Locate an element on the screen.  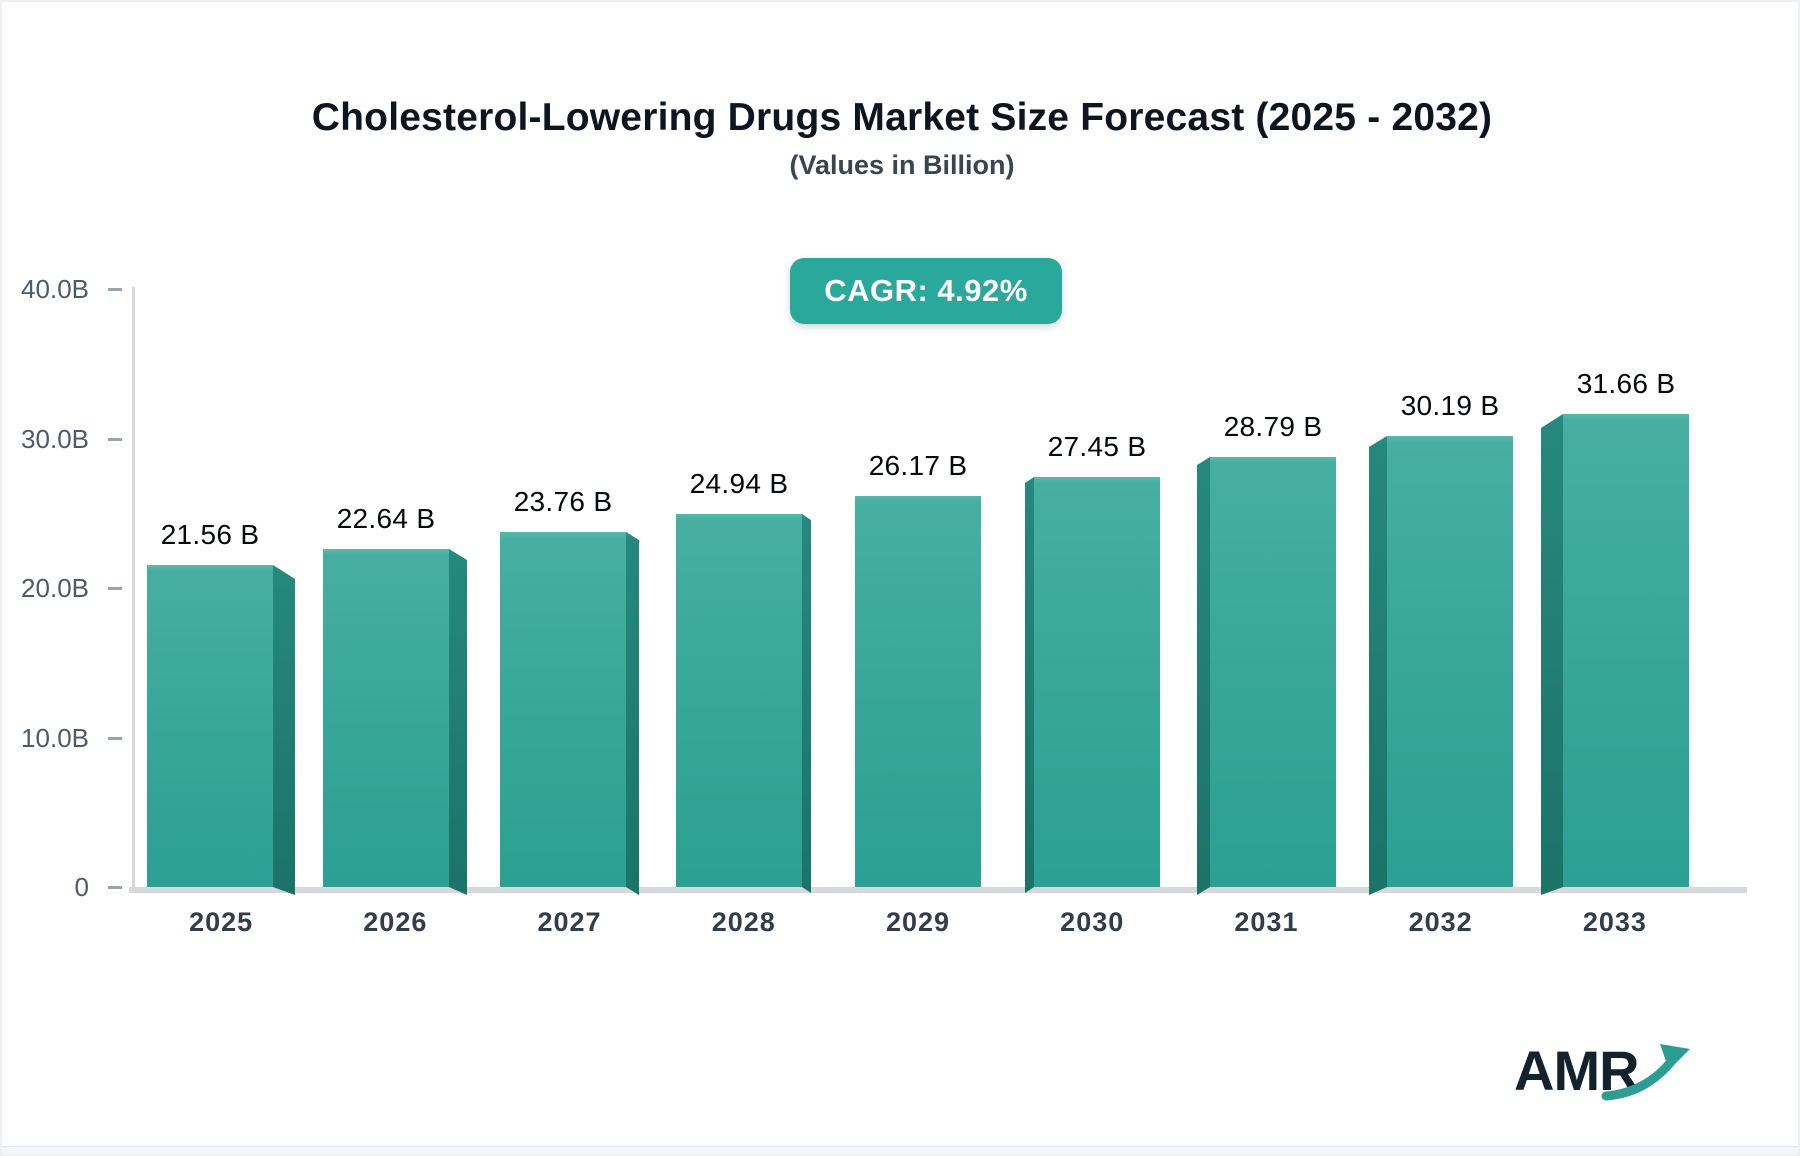
bar-2026 is located at coordinates (386, 718).